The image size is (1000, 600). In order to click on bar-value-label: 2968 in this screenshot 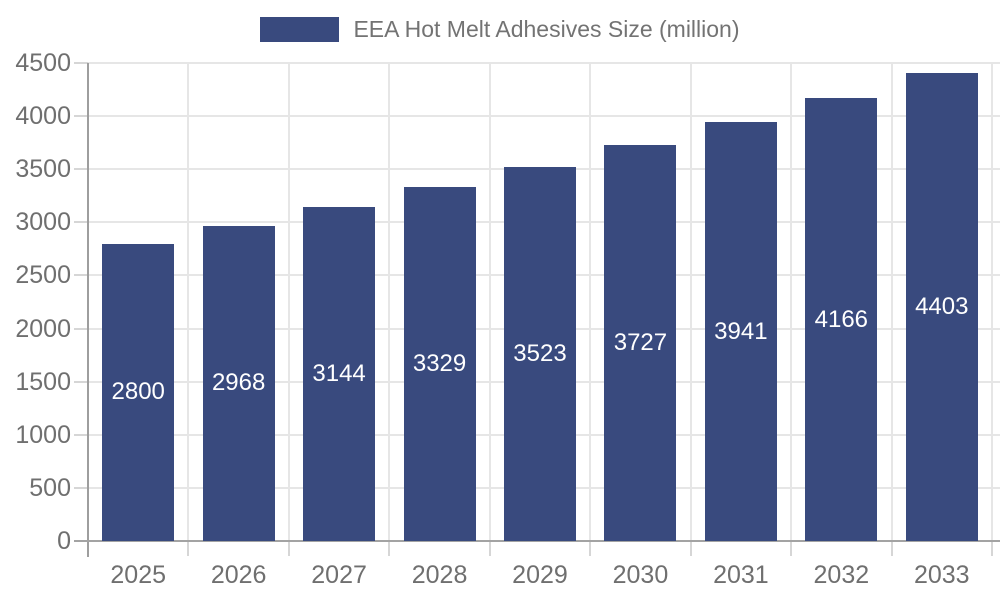, I will do `click(238, 383)`.